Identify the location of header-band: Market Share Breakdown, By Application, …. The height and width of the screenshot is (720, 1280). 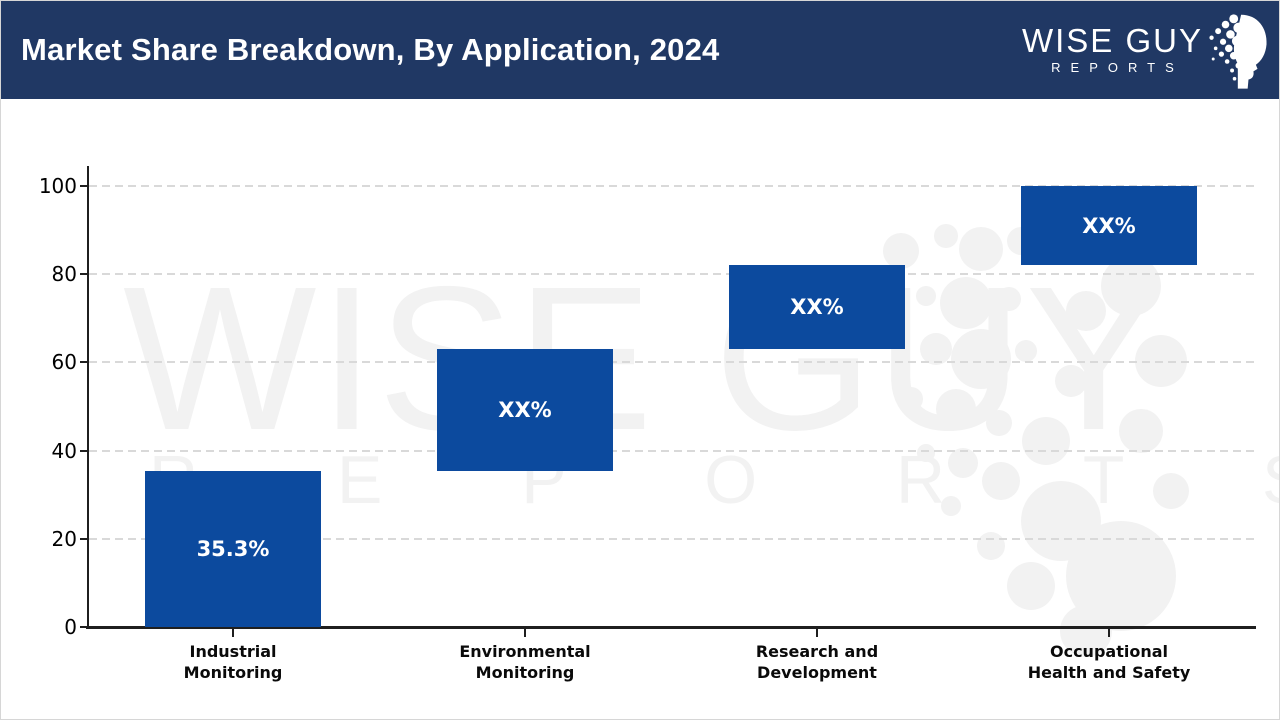
(640, 50).